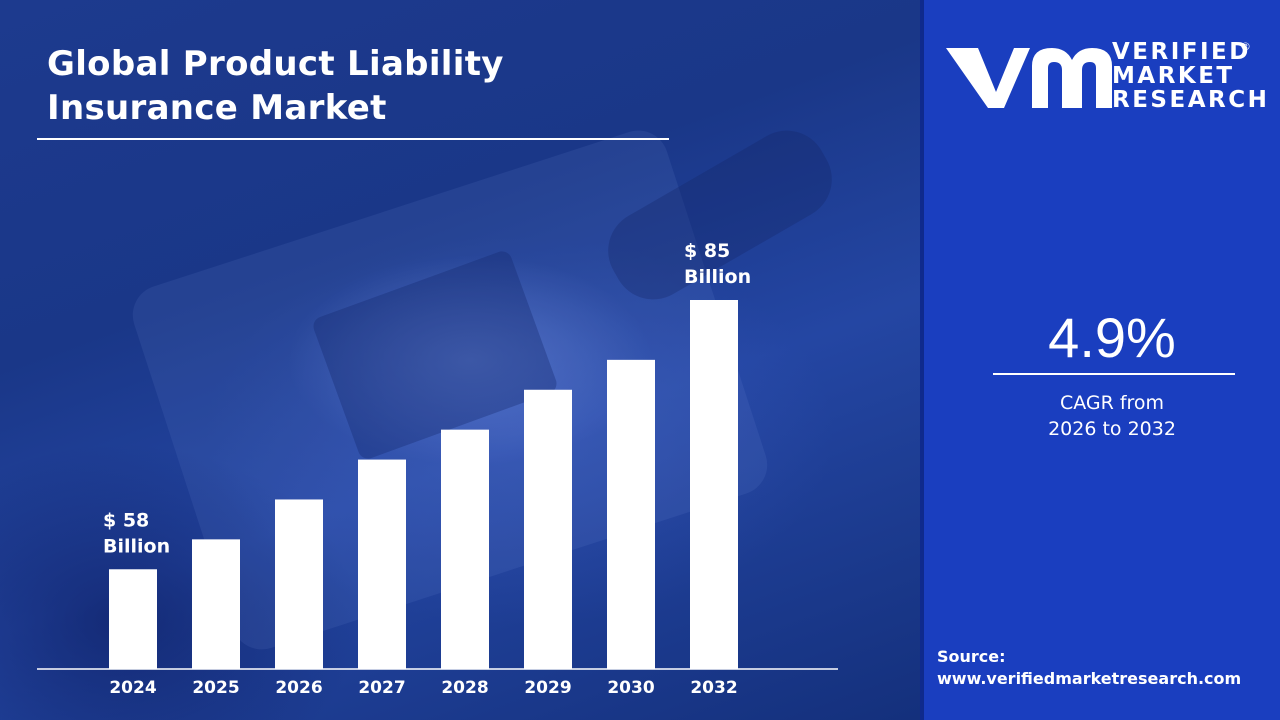 The height and width of the screenshot is (720, 1280). Describe the element at coordinates (216, 604) in the screenshot. I see `bar-2025` at that location.